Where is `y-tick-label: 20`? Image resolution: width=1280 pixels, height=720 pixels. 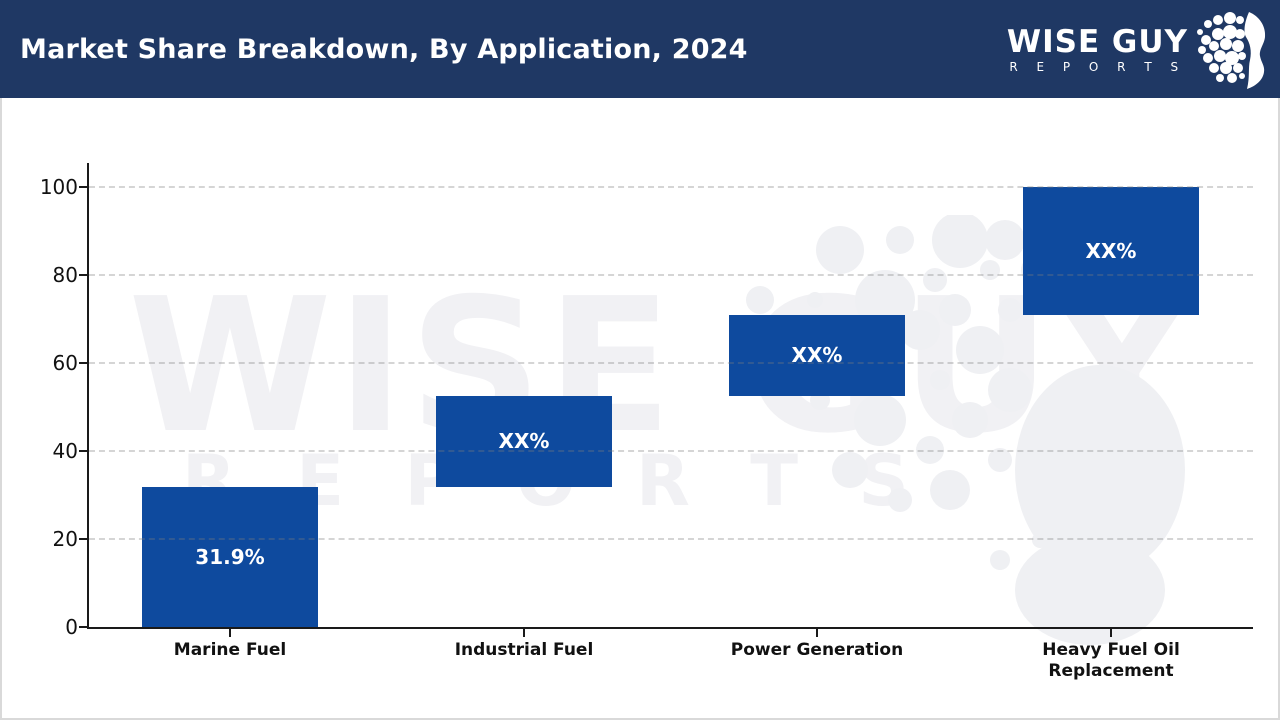
y-tick-label: 20 is located at coordinates (65, 539).